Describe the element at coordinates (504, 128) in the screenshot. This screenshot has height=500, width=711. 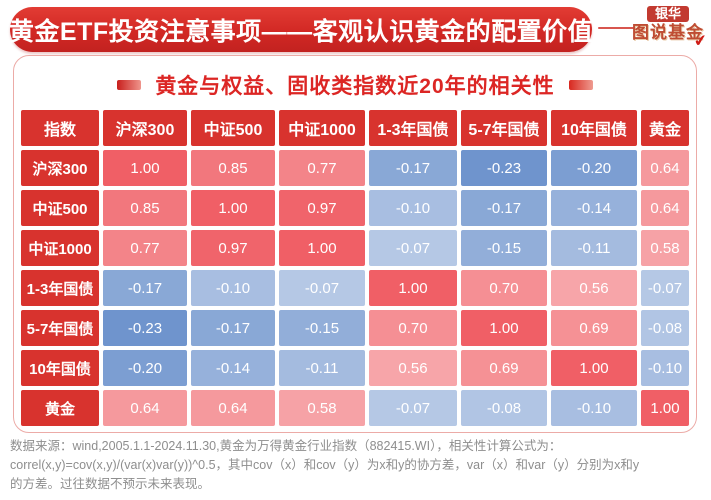
I see `column-header-cell: 5-7年国债` at that location.